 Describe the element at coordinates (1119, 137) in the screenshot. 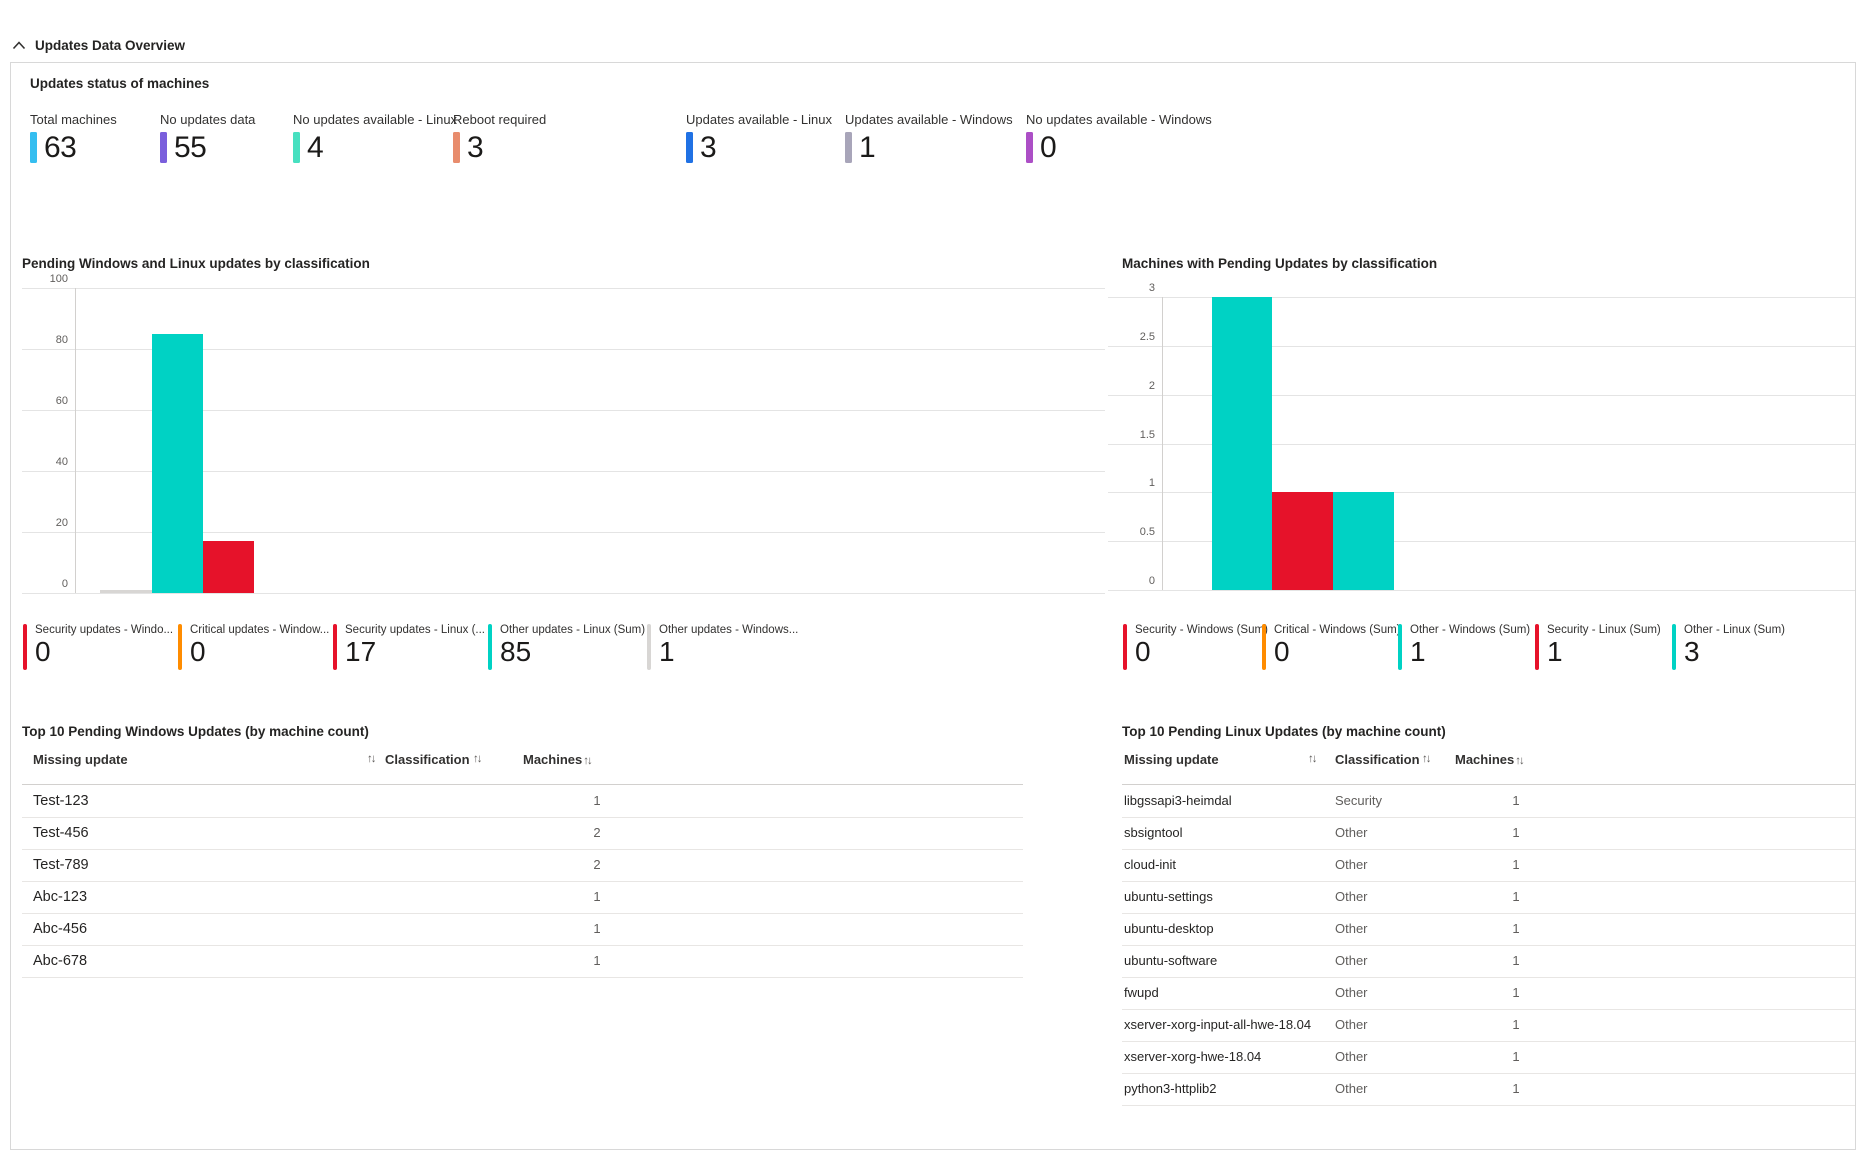

I see `status-tile-no-updates-available-windows: No updates available - Windows 0` at that location.